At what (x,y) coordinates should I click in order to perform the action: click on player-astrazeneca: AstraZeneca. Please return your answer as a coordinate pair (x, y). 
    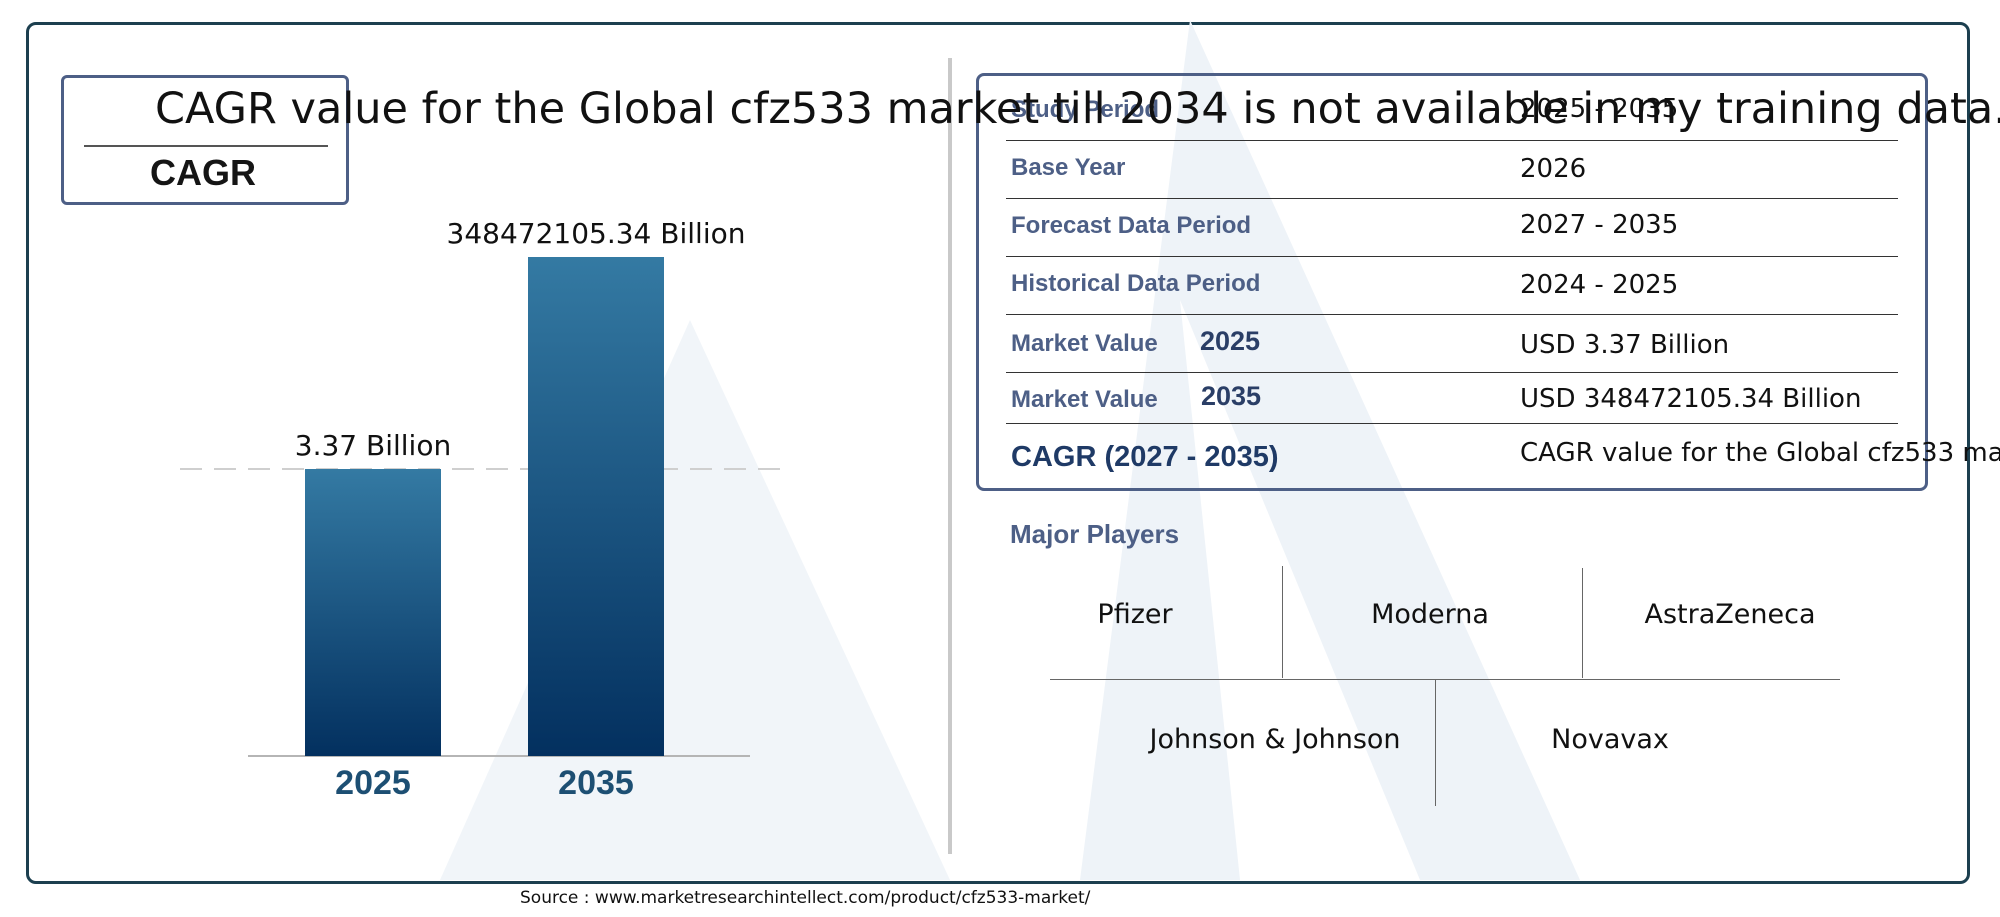
    Looking at the image, I should click on (1730, 614).